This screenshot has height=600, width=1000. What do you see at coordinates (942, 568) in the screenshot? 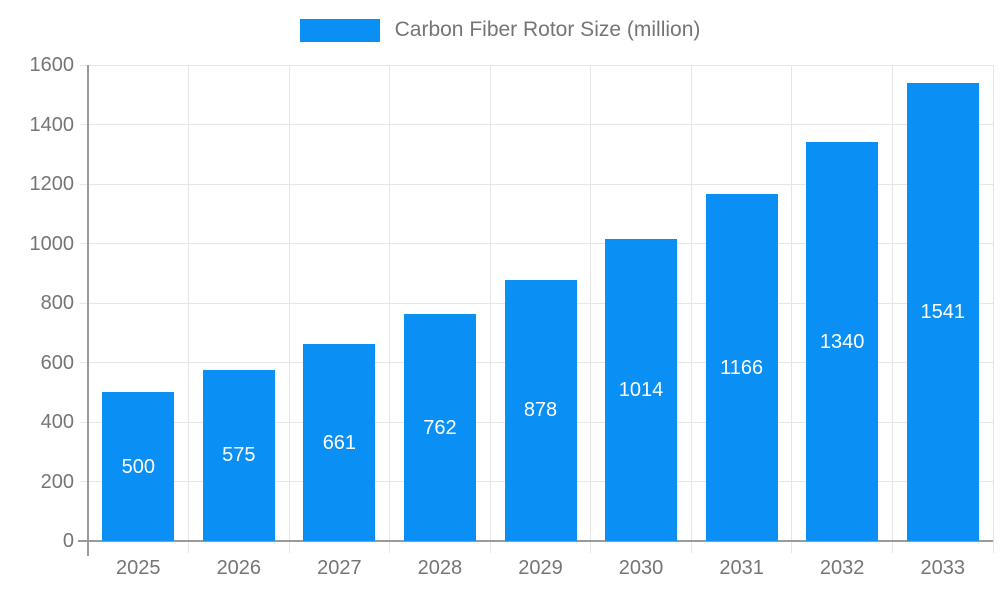
I see `x-tick-label: 2033` at bounding box center [942, 568].